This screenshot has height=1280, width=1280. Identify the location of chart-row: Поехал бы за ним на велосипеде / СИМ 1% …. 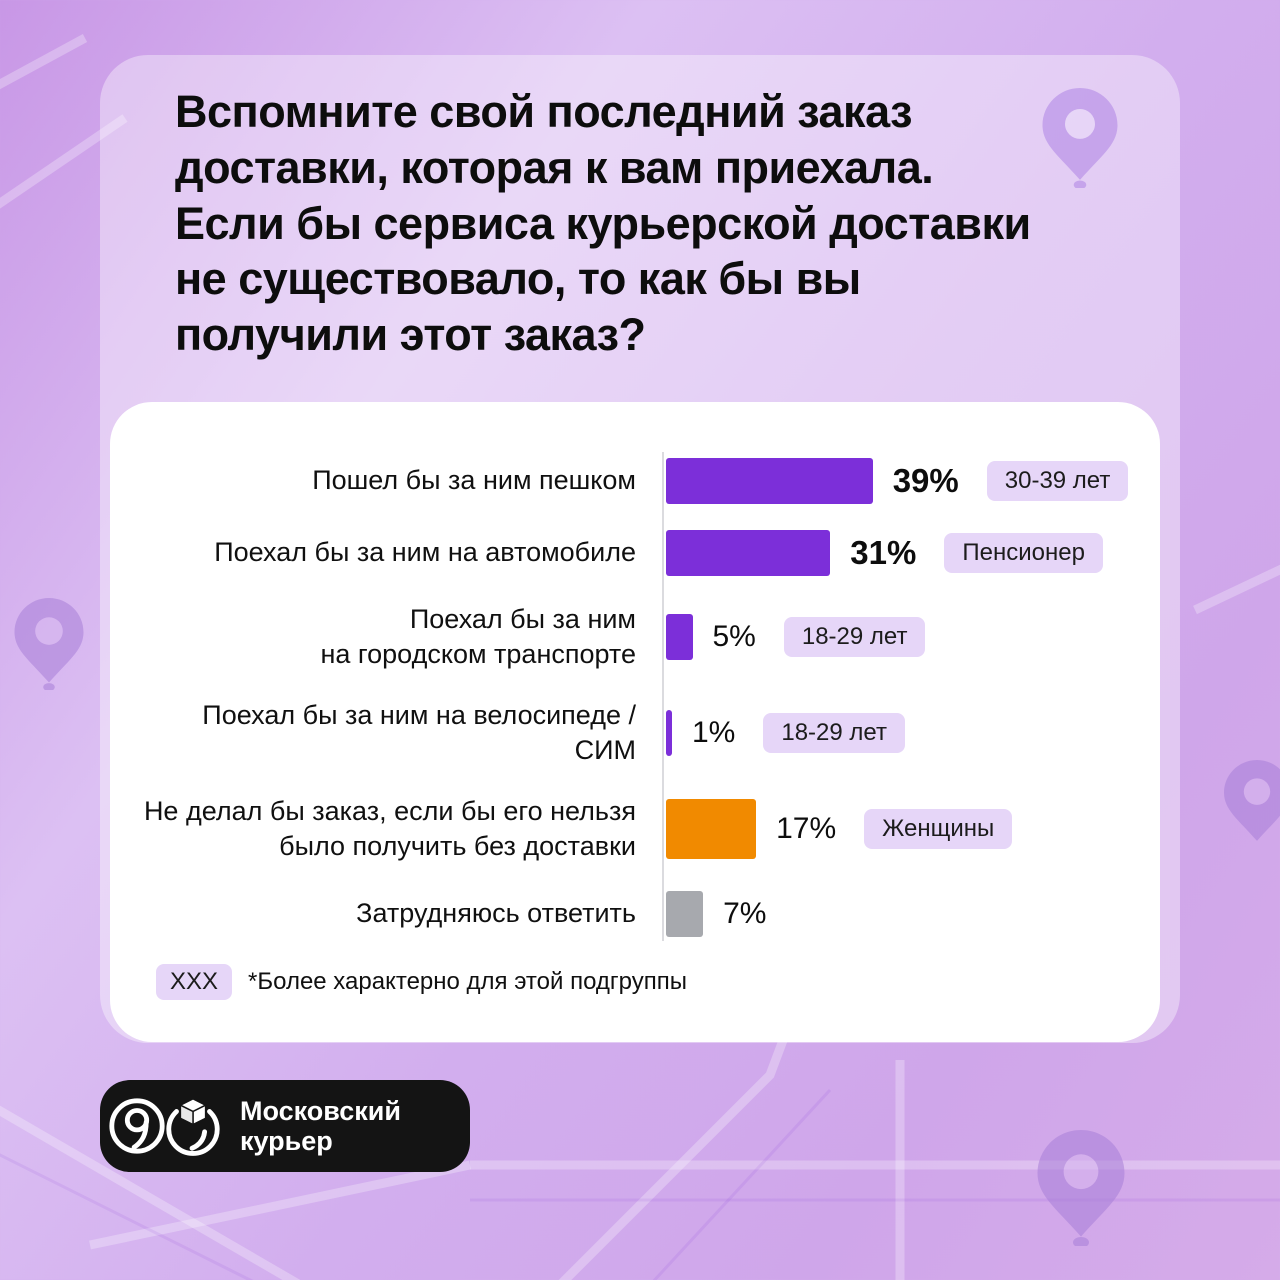
(631, 733).